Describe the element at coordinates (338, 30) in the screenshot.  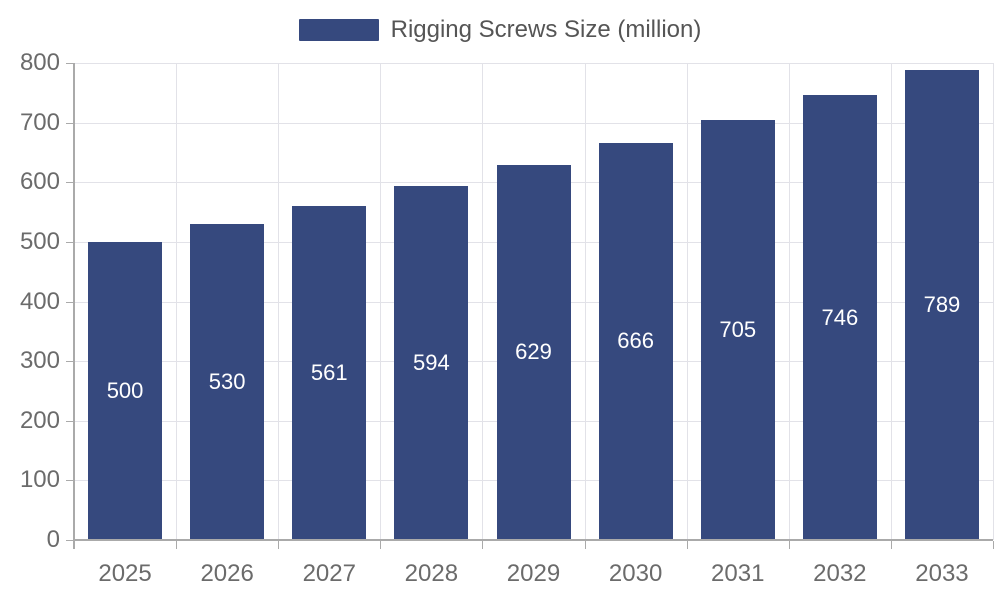
I see `legend-swatch-icon` at that location.